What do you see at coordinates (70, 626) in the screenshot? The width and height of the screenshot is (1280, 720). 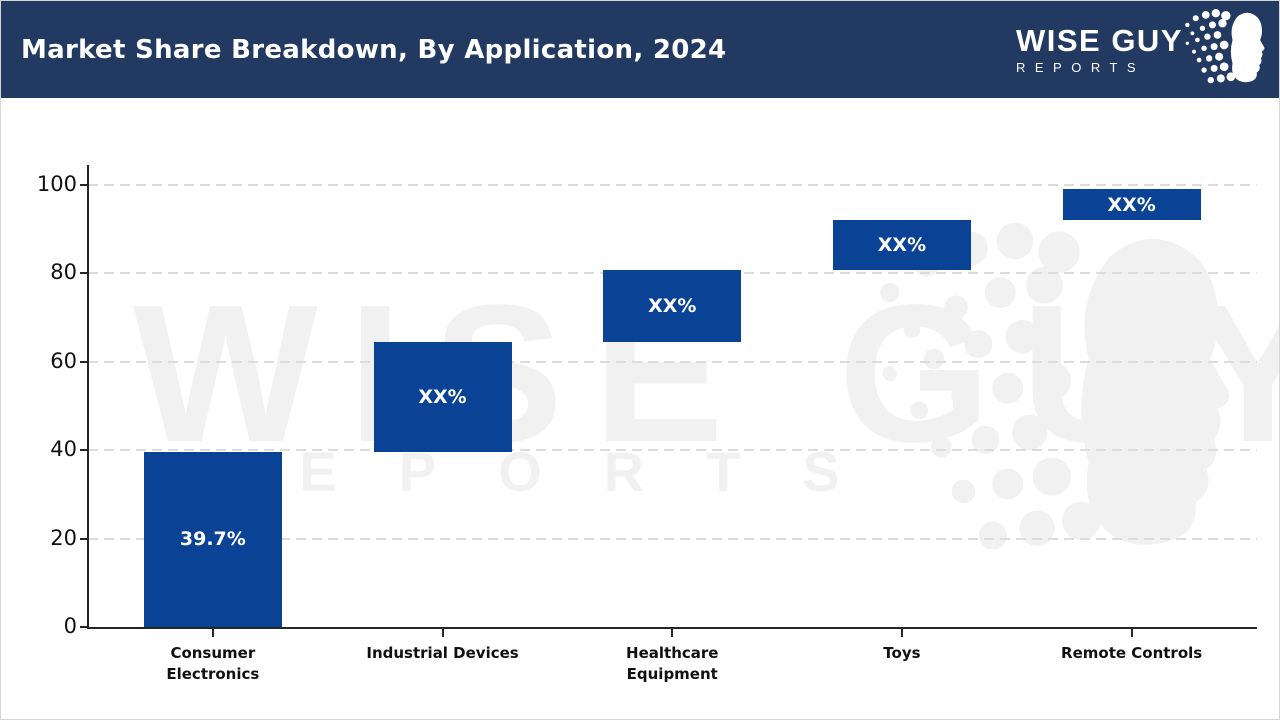 I see `ytick-label-0: 0` at bounding box center [70, 626].